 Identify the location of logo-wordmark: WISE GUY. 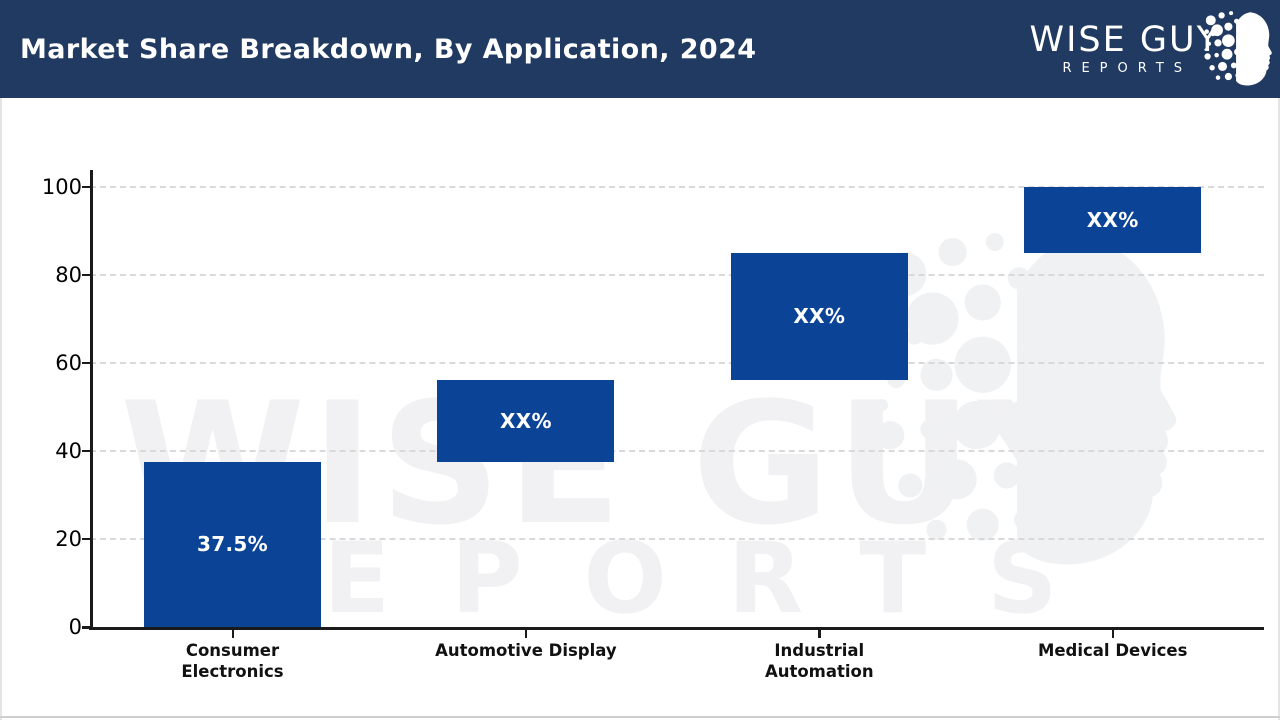
(1124, 39).